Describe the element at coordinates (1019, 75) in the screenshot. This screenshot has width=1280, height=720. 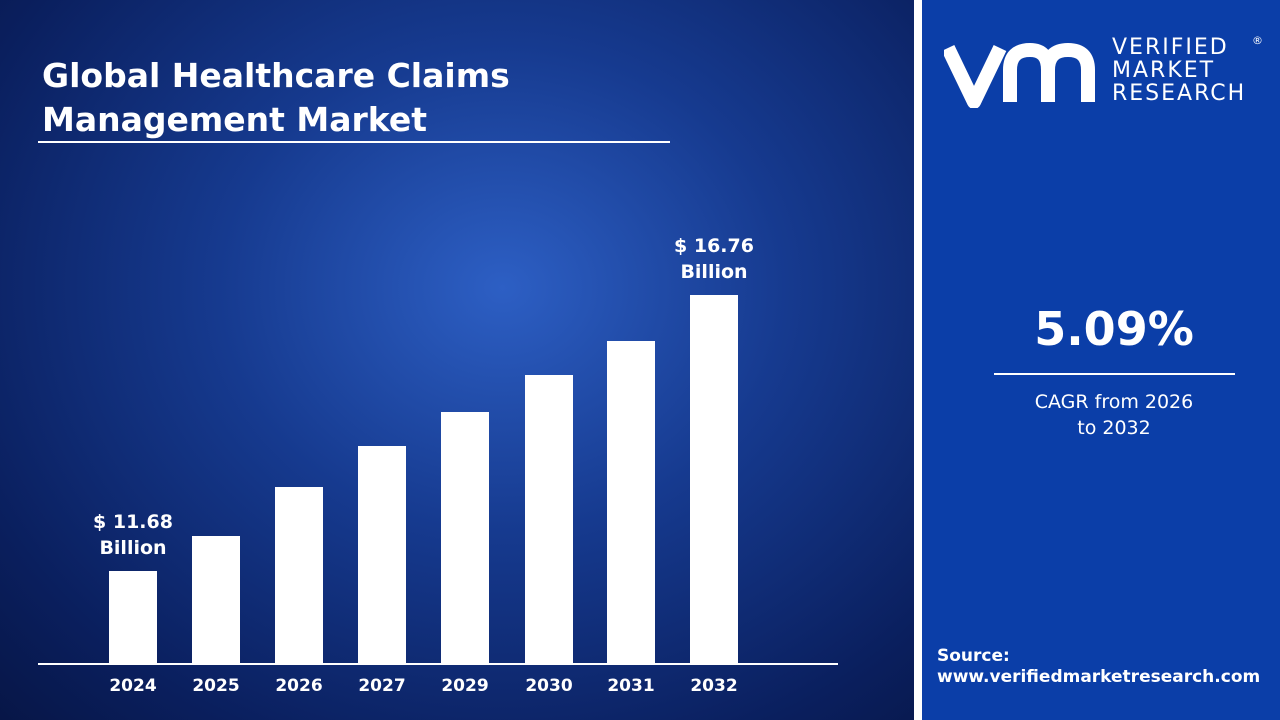
I see `logo-mark` at that location.